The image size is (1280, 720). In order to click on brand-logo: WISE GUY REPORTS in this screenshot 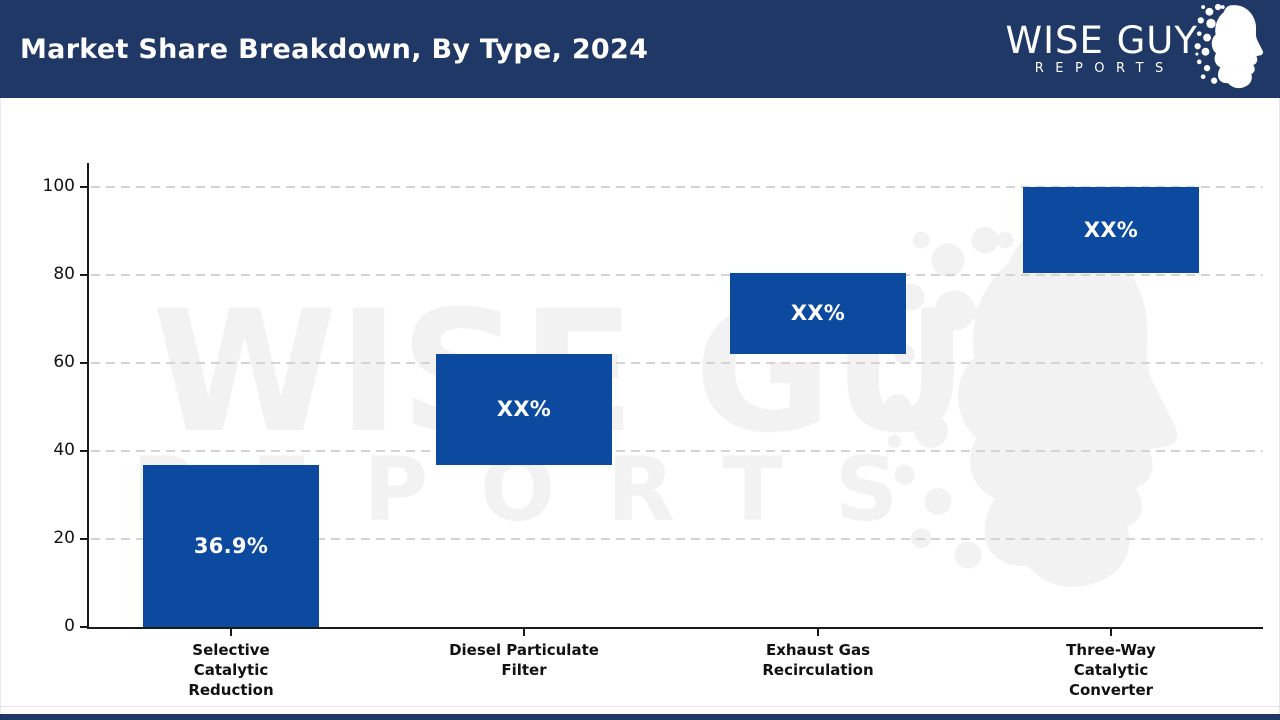, I will do `click(1136, 49)`.